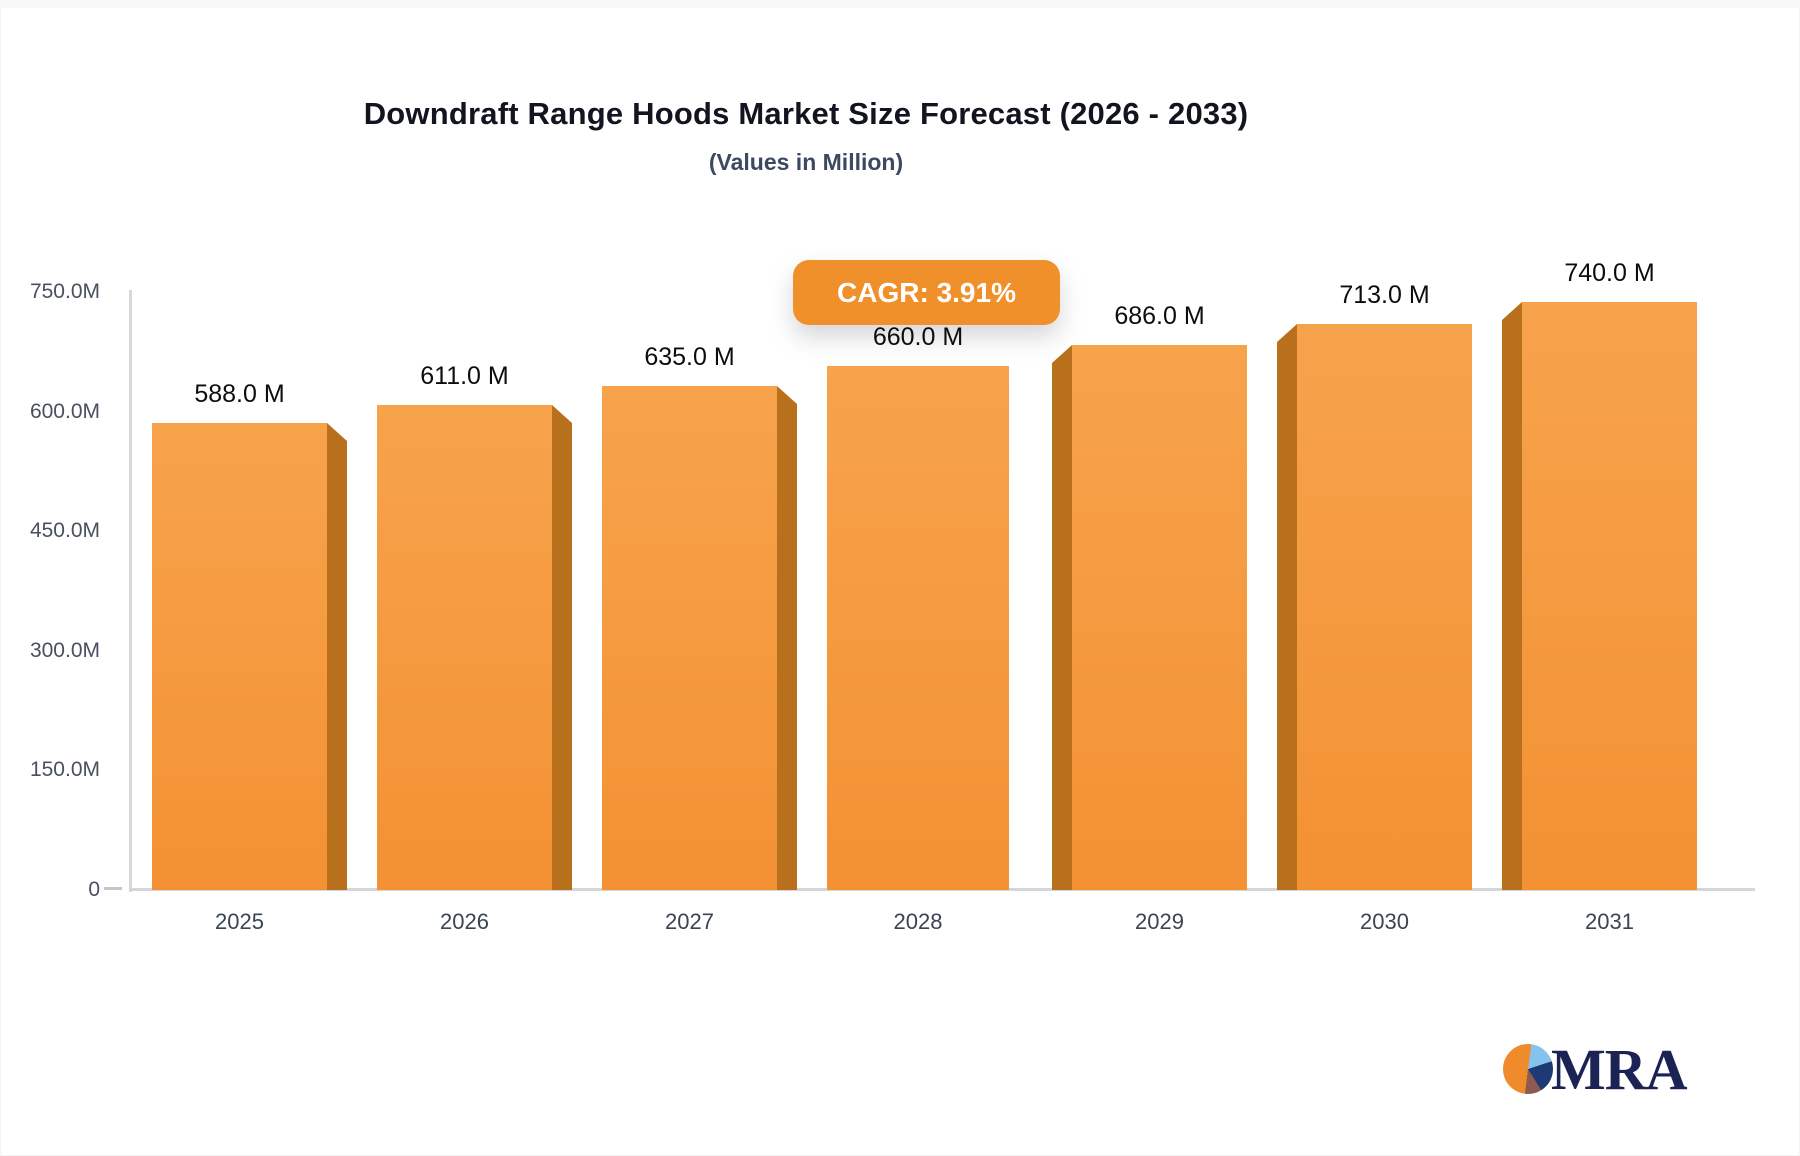 This screenshot has height=1156, width=1800. What do you see at coordinates (689, 921) in the screenshot?
I see `x-label-2027: 2027` at bounding box center [689, 921].